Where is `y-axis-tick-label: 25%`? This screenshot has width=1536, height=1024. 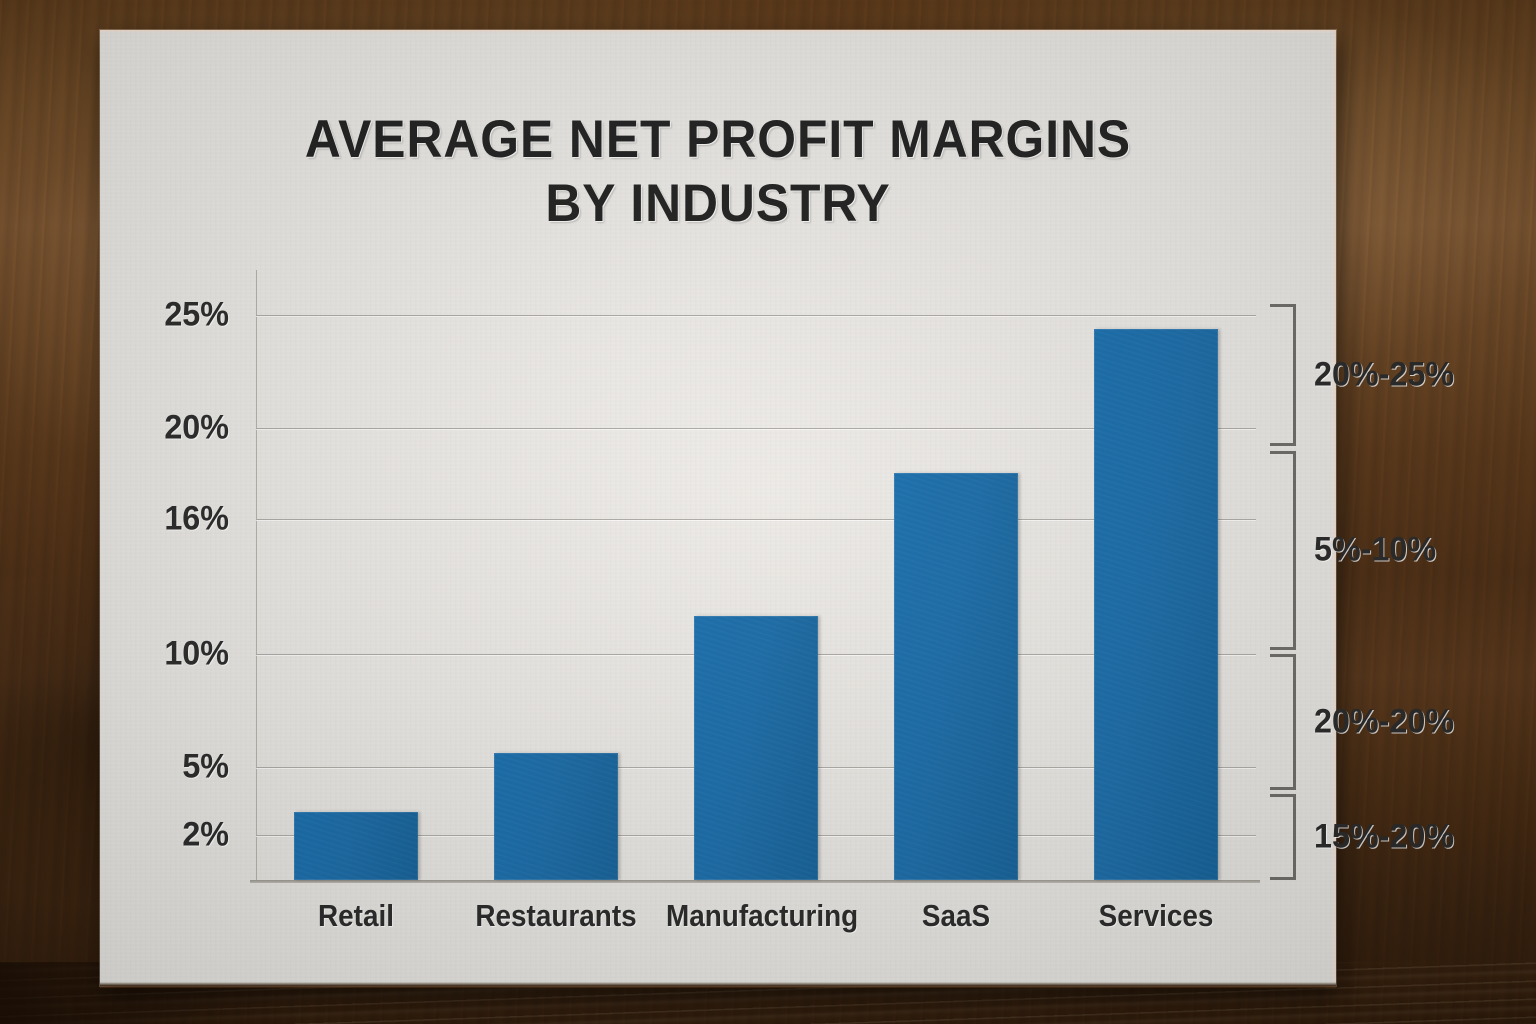 y-axis-tick-label: 25% is located at coordinates (196, 314).